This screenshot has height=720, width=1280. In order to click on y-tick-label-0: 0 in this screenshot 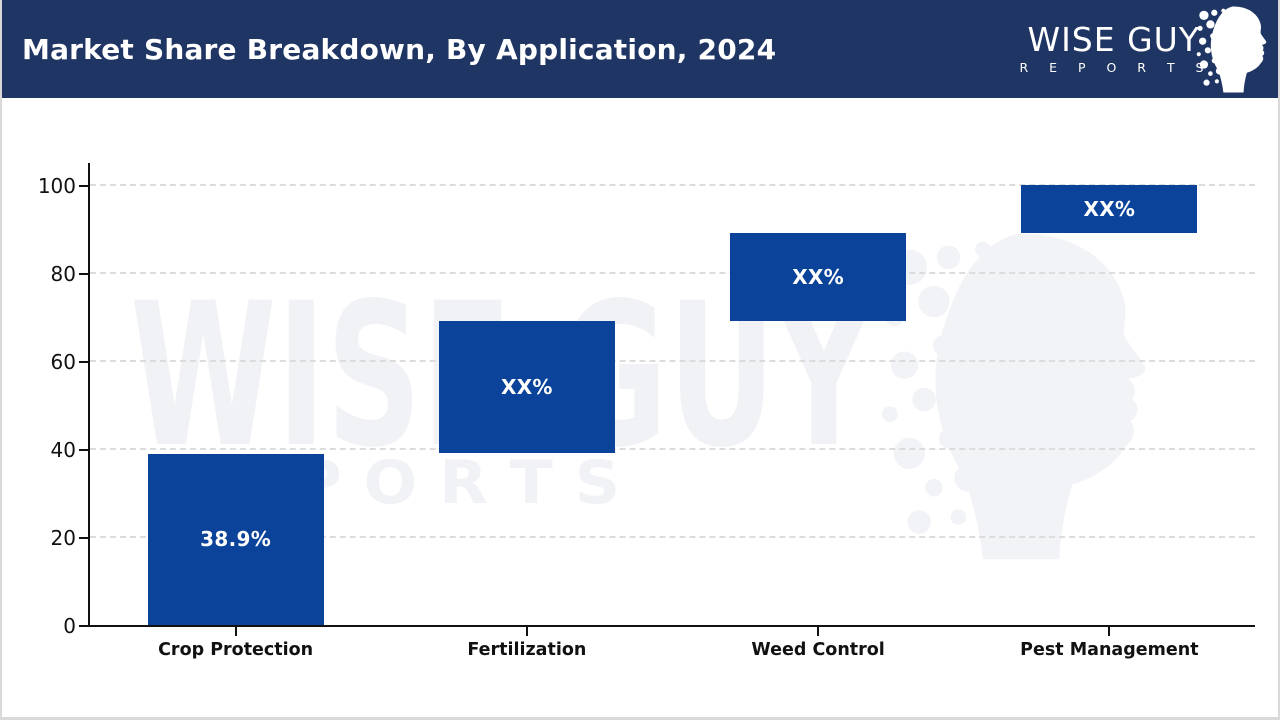, I will do `click(69, 626)`.